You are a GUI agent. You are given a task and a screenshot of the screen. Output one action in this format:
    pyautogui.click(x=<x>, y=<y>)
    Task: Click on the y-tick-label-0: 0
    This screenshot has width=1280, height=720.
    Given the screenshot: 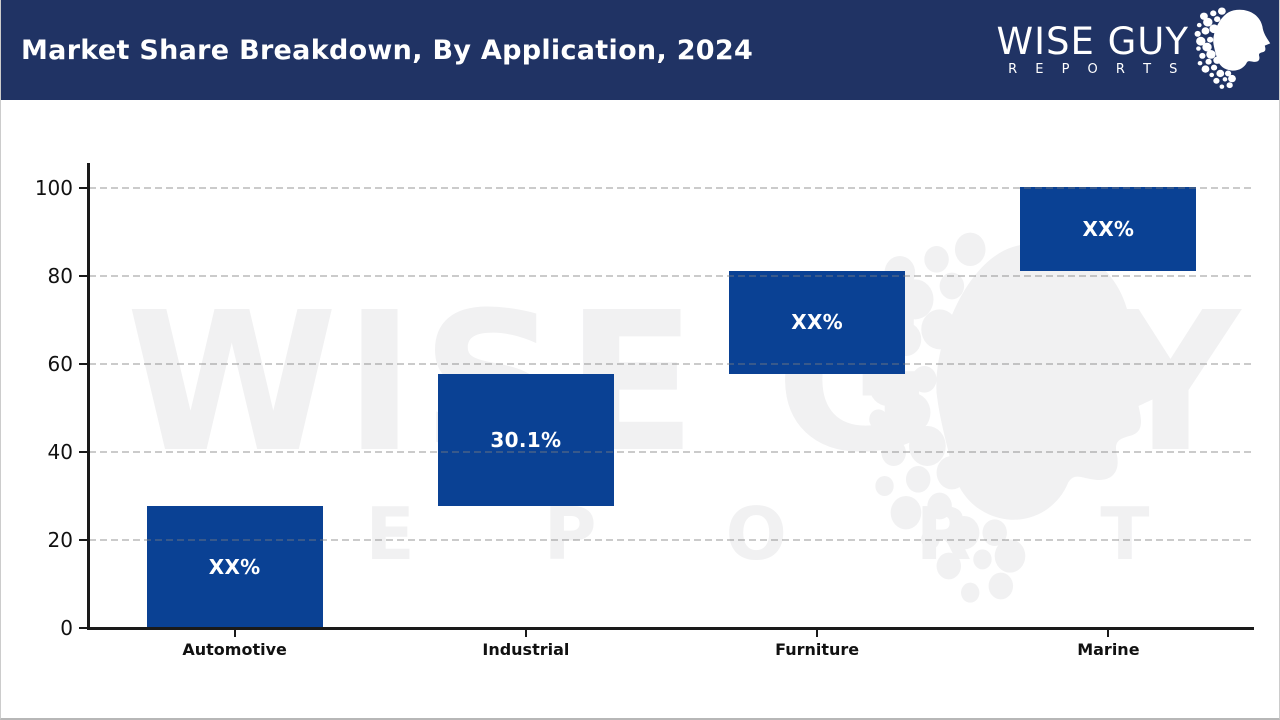 What is the action you would take?
    pyautogui.click(x=66, y=628)
    